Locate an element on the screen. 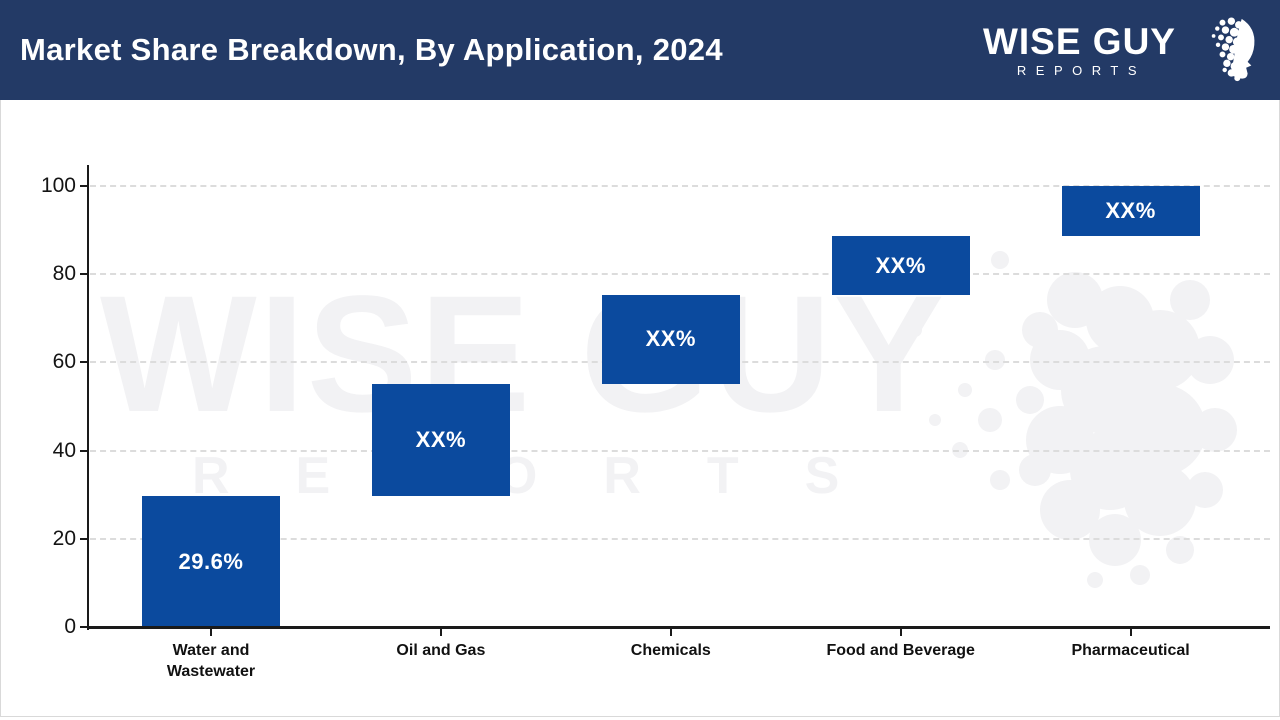 The image size is (1280, 720). bar-segment: 29.6% is located at coordinates (211, 561).